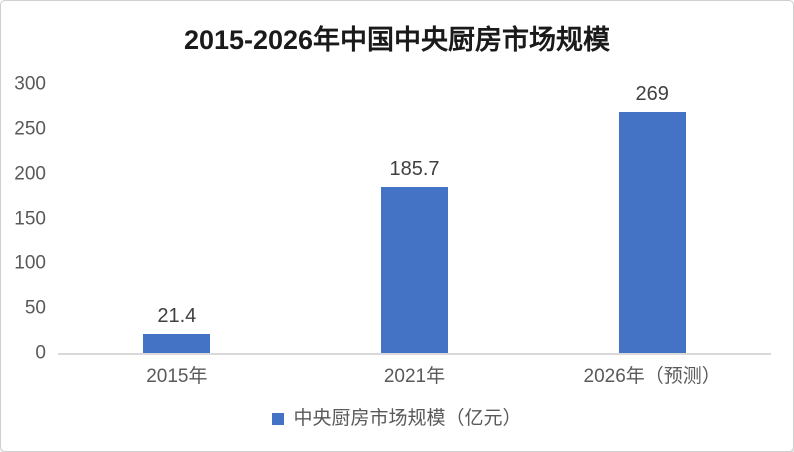 The width and height of the screenshot is (794, 452). I want to click on legend: 中央厨房市场规模（亿元）, so click(397, 418).